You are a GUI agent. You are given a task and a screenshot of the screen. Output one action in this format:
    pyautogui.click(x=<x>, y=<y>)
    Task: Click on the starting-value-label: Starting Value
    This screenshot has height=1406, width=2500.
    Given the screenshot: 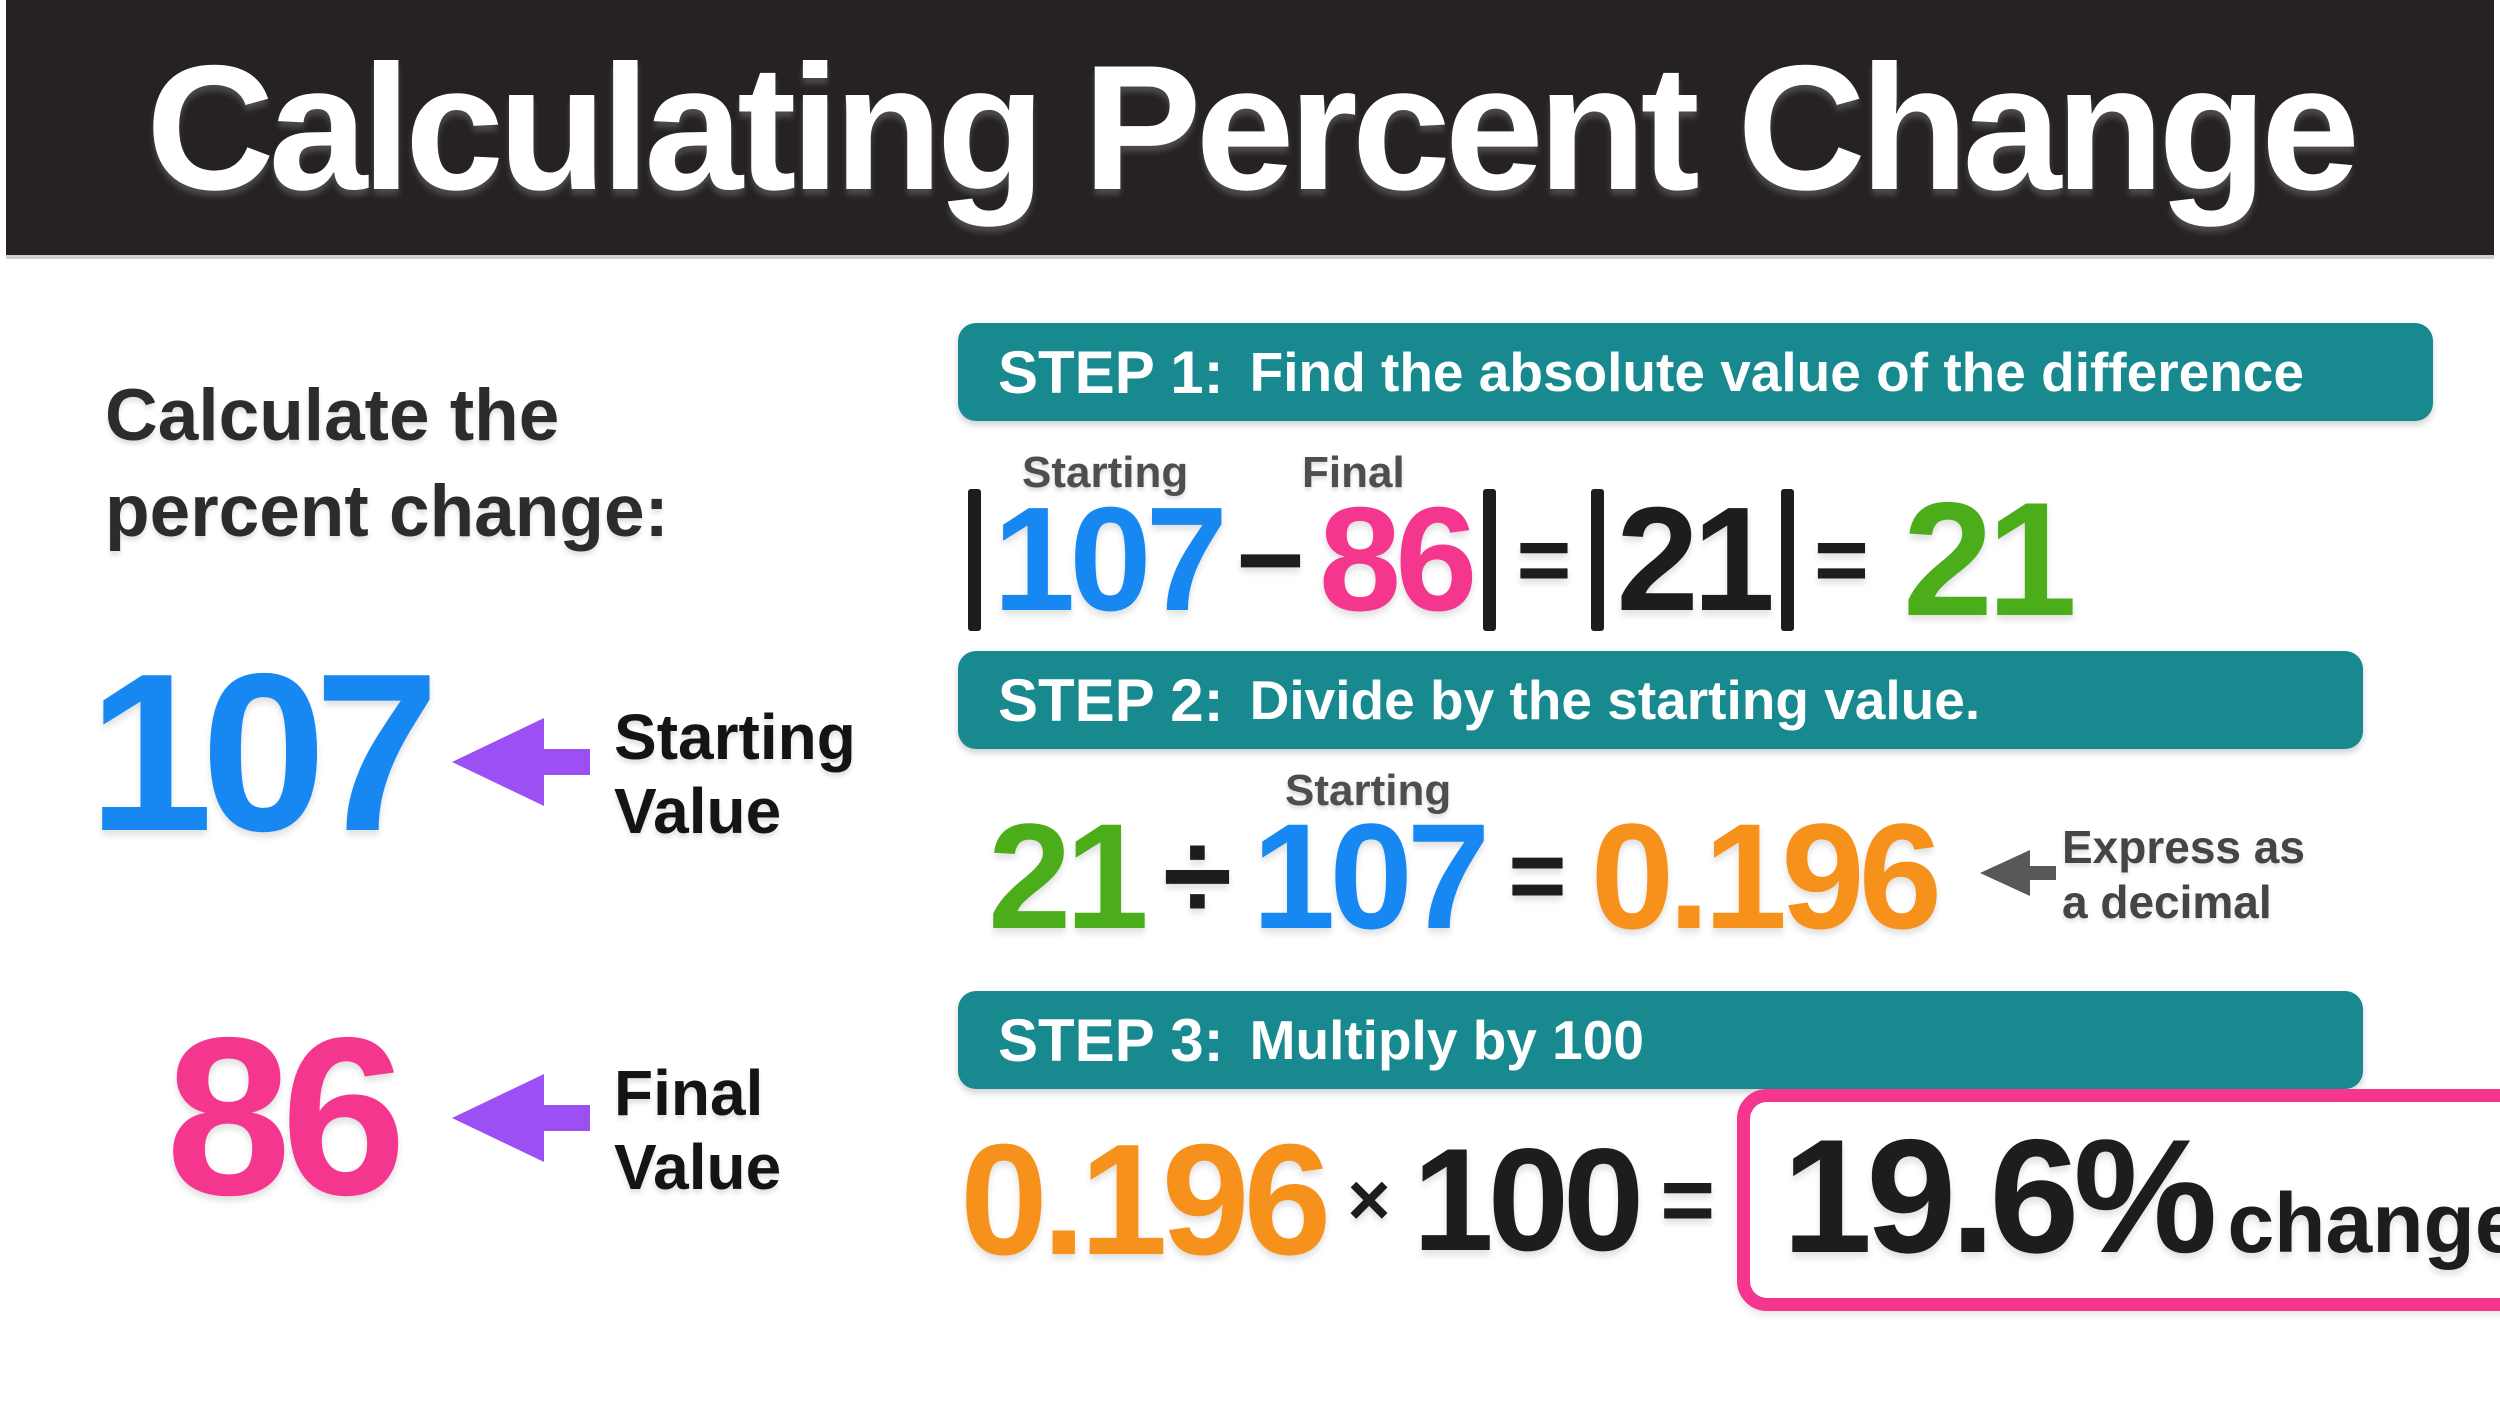 What is the action you would take?
    pyautogui.click(x=735, y=774)
    